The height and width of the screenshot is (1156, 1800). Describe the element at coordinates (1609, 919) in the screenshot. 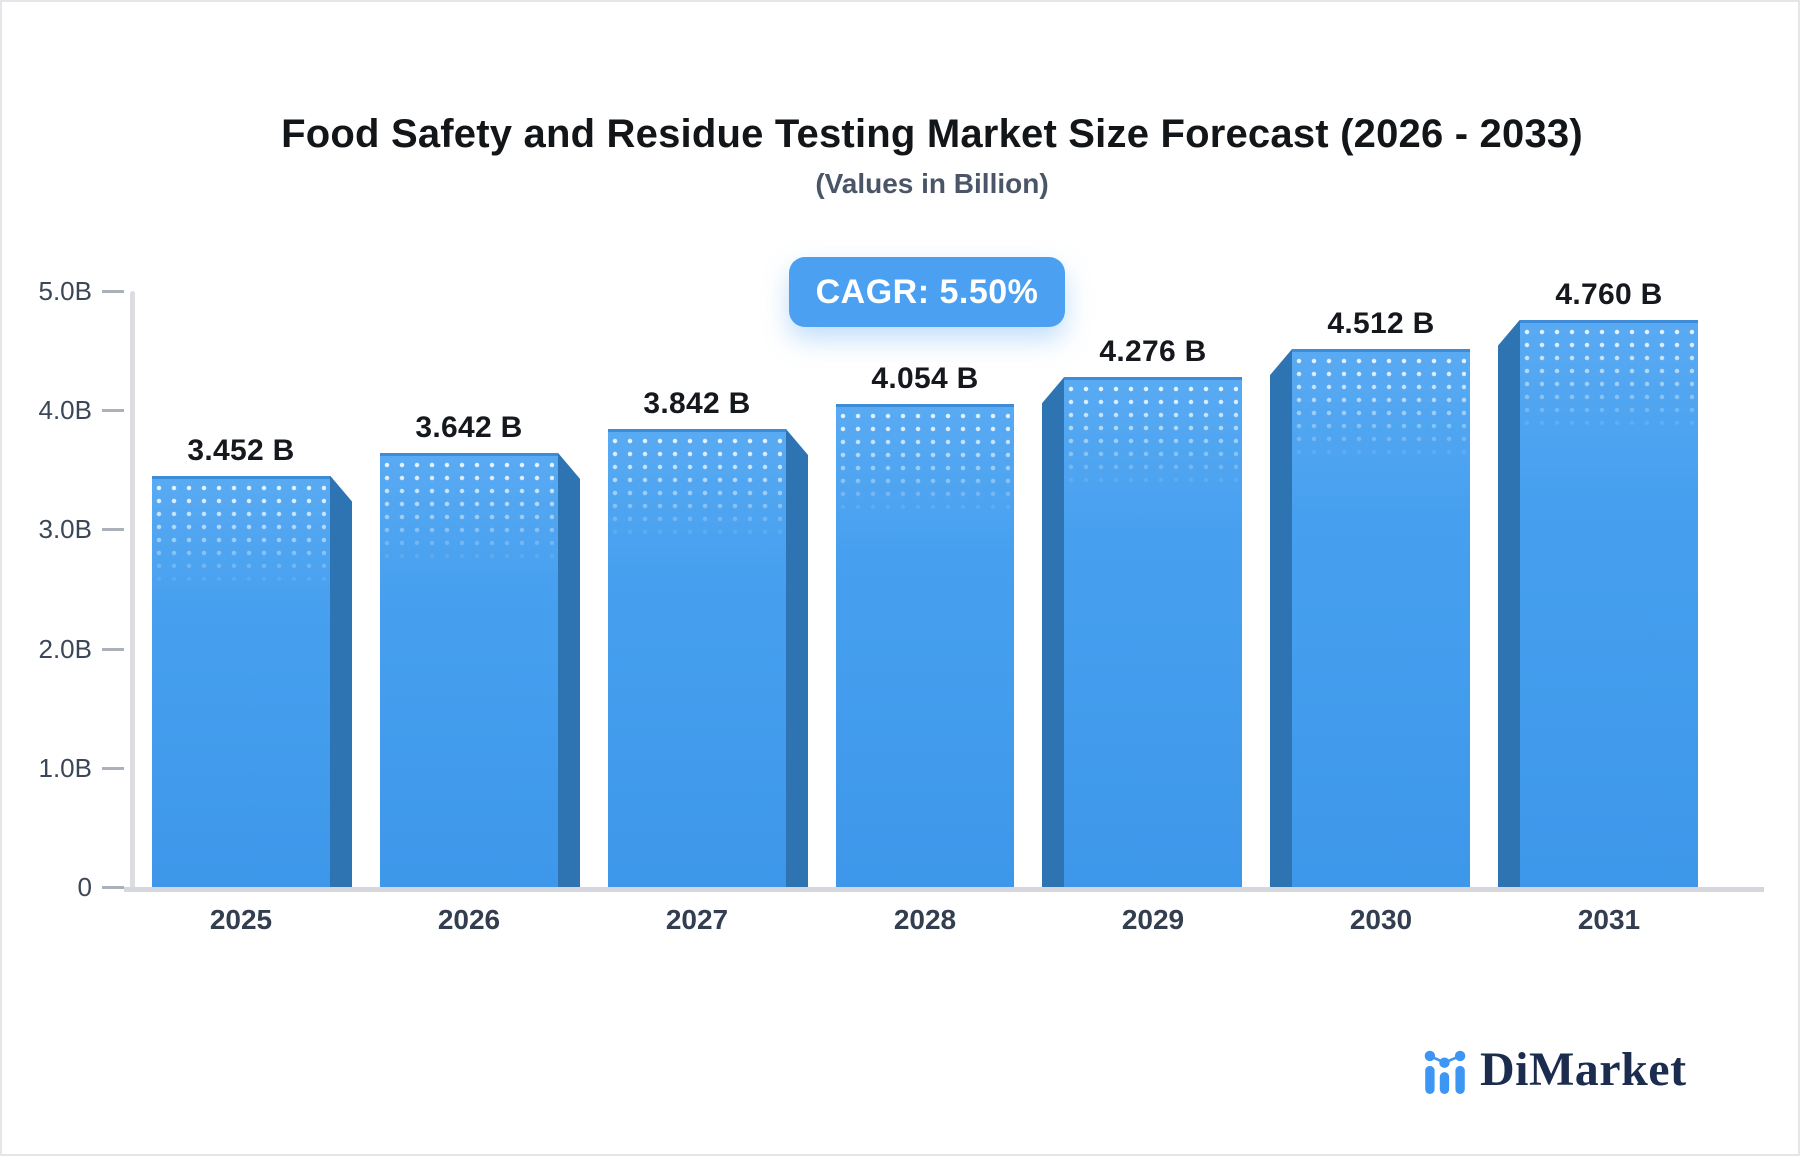

I see `x-axis-label-2031: 2031` at that location.